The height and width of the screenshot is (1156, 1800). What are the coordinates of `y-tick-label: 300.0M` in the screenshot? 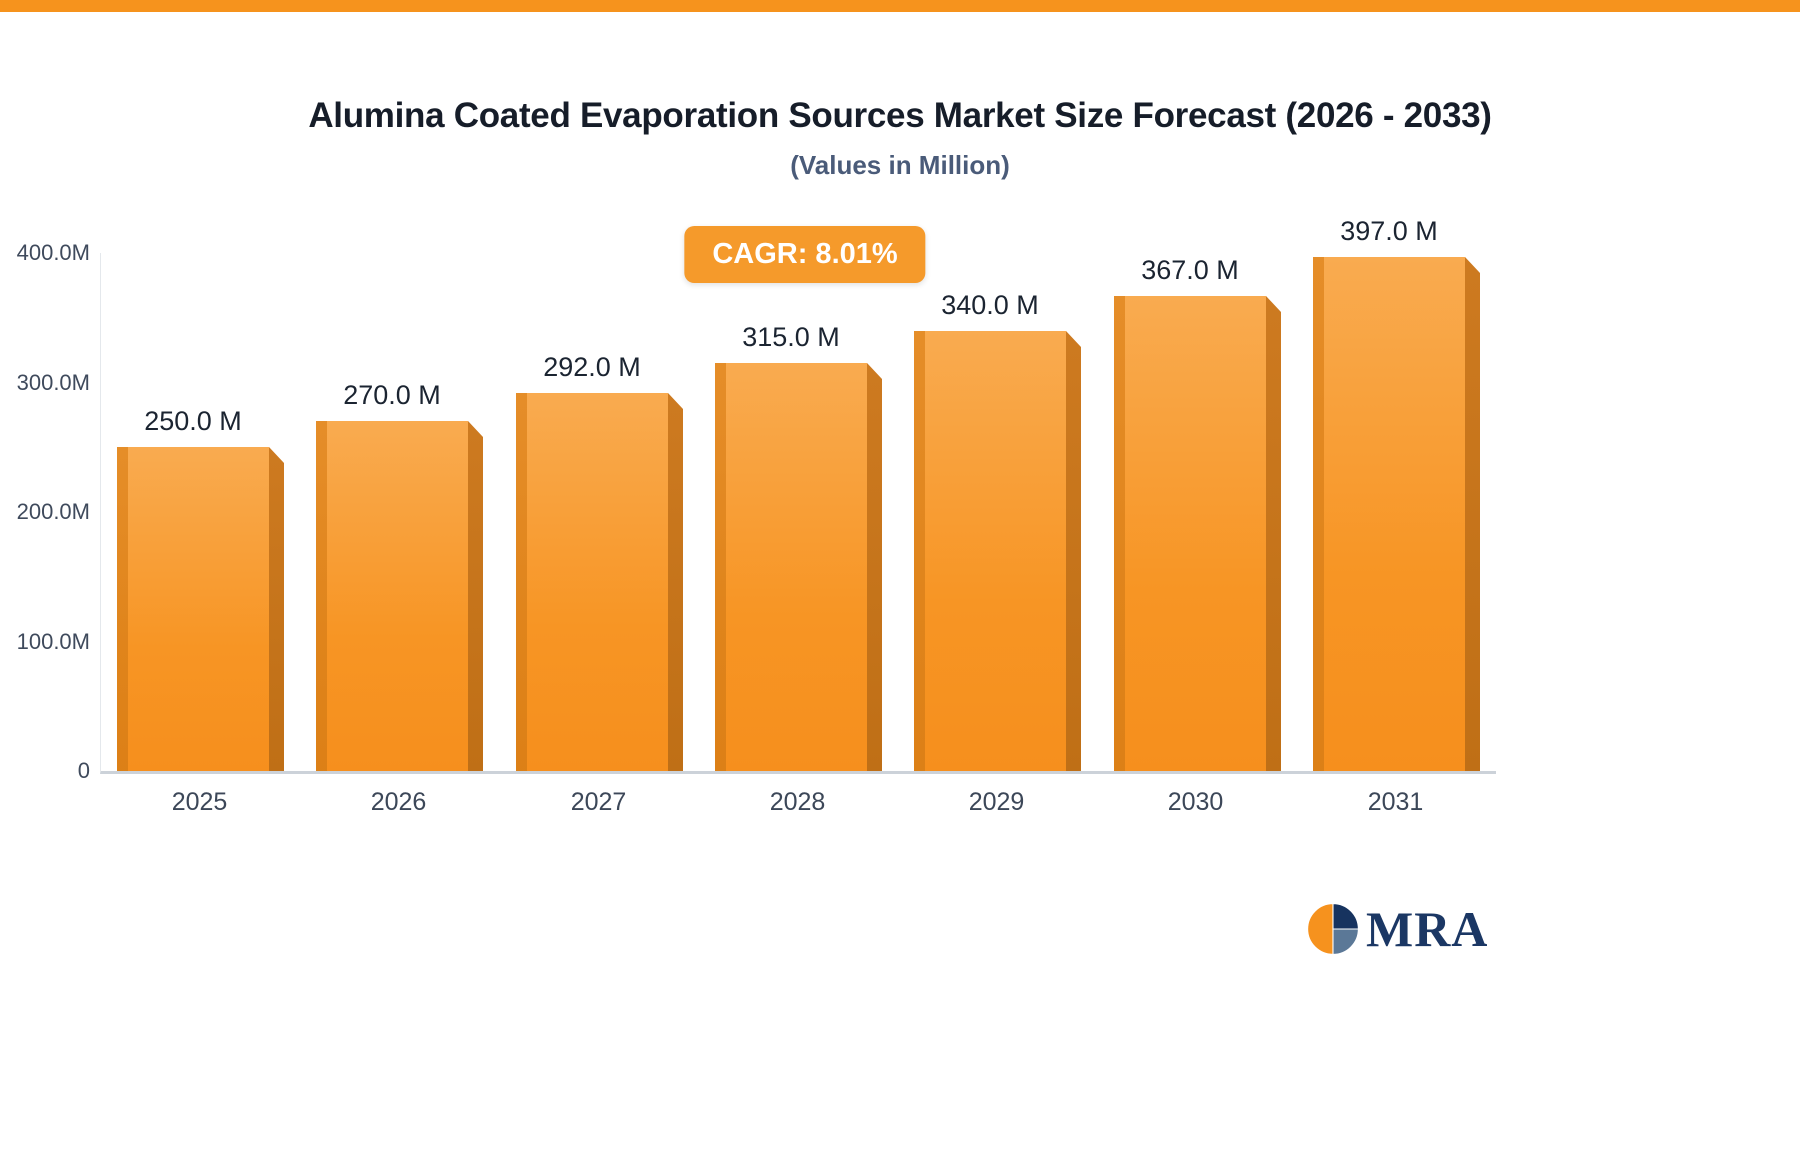 It's located at (53, 382).